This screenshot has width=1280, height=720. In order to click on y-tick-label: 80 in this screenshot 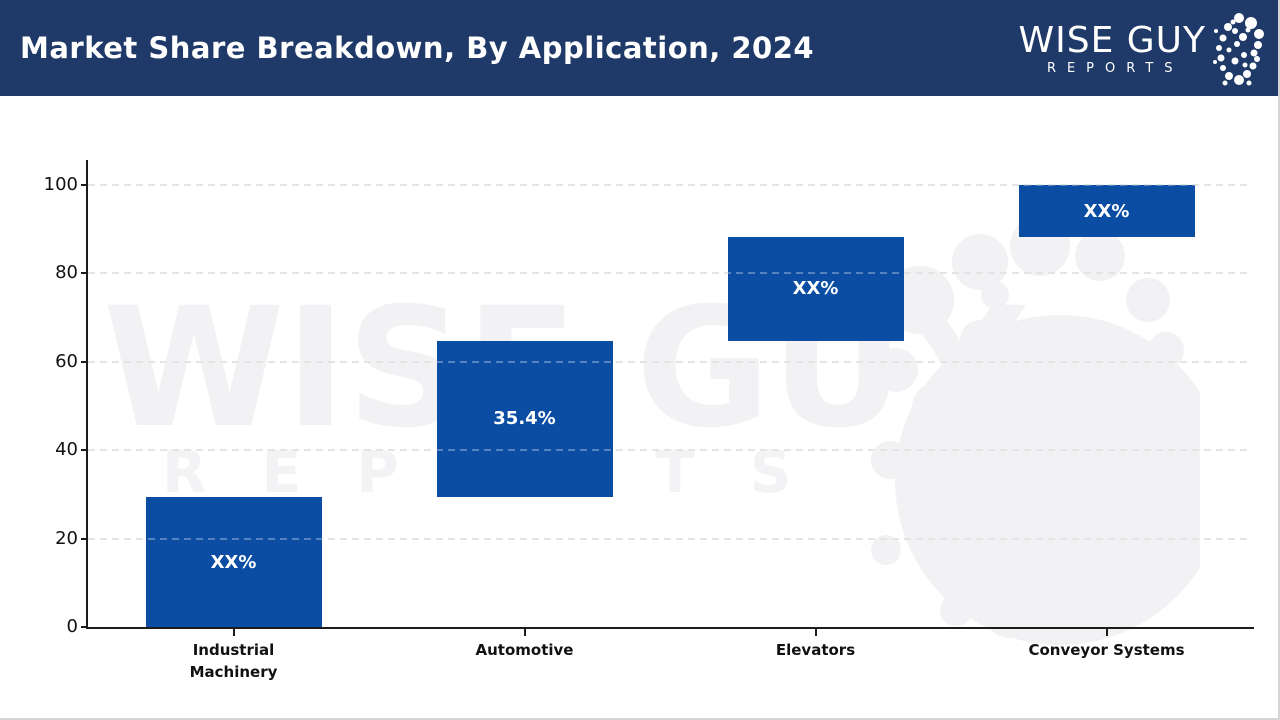, I will do `click(66, 273)`.